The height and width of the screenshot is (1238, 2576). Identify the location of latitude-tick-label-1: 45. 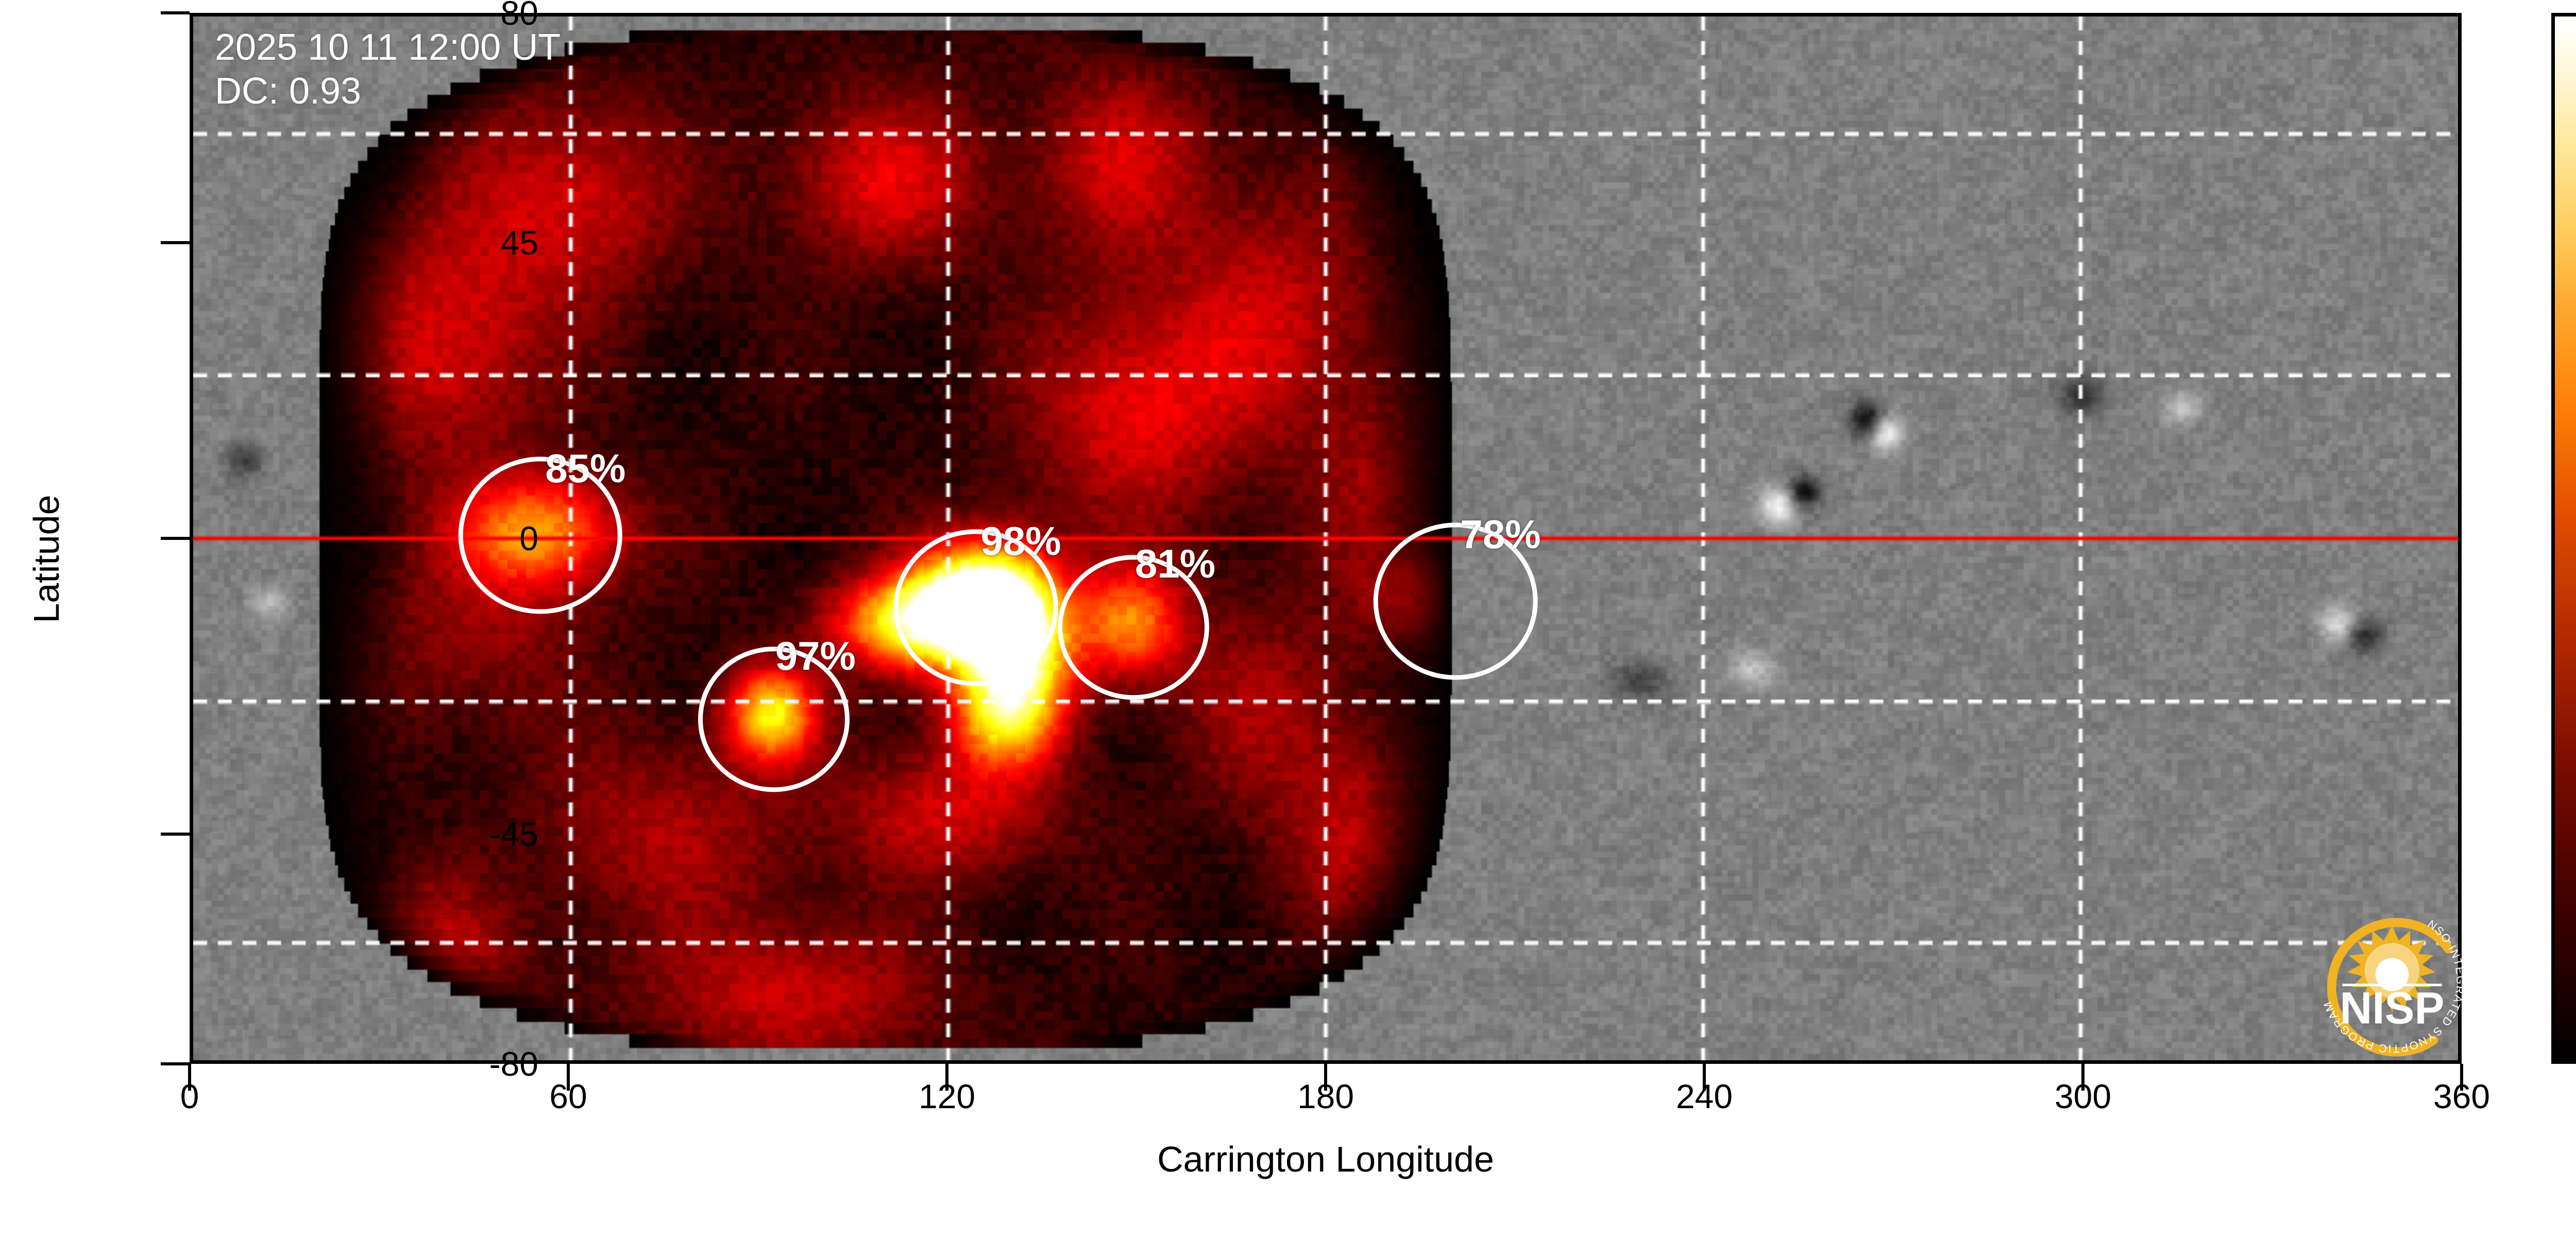
(519, 243).